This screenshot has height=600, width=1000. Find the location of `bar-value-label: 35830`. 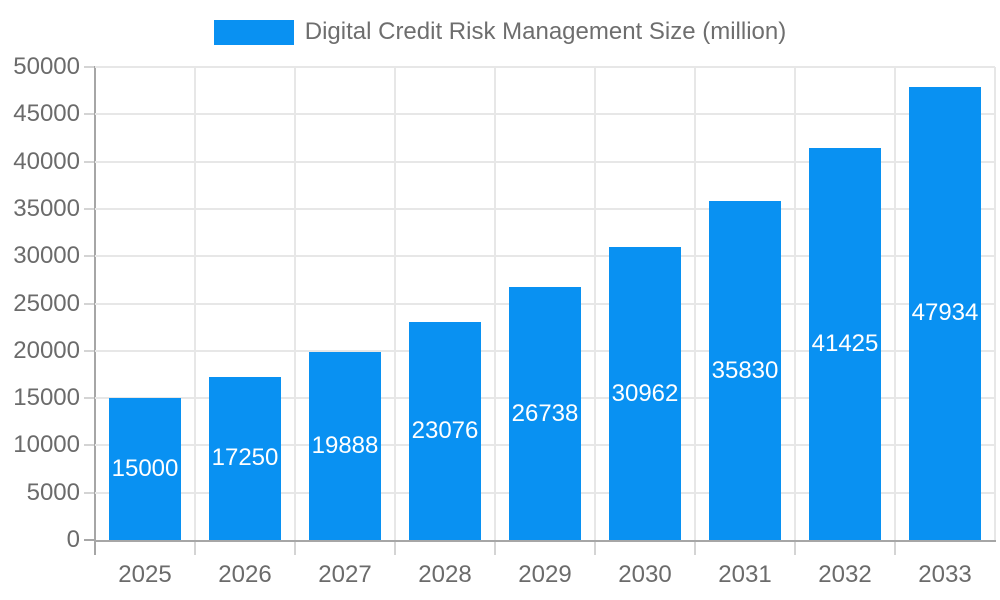

bar-value-label: 35830 is located at coordinates (745, 370).